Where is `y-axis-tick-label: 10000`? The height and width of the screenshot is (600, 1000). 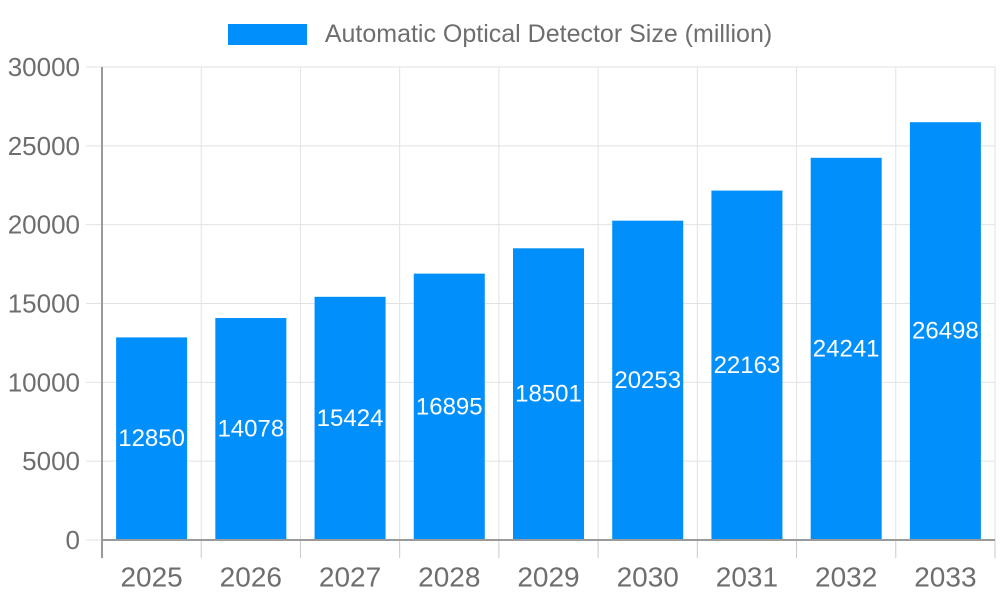 y-axis-tick-label: 10000 is located at coordinates (44, 382).